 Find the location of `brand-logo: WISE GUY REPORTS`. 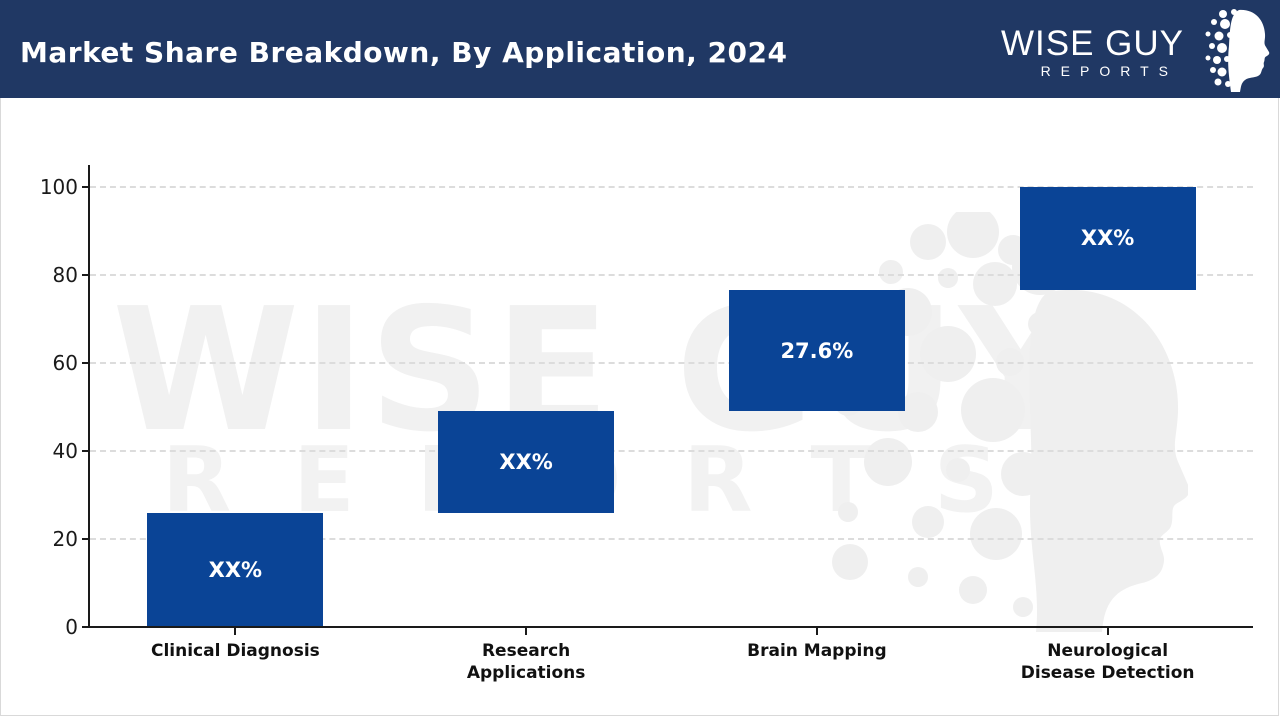

brand-logo: WISE GUY REPORTS is located at coordinates (1137, 49).